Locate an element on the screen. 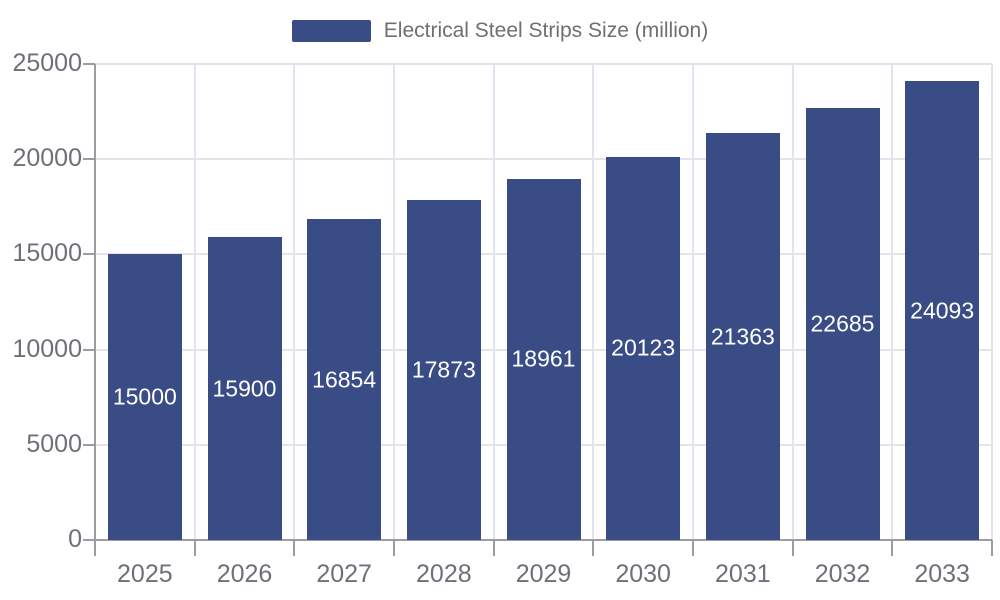  legend-item: Electrical Steel Strips Size (million) is located at coordinates (500, 31).